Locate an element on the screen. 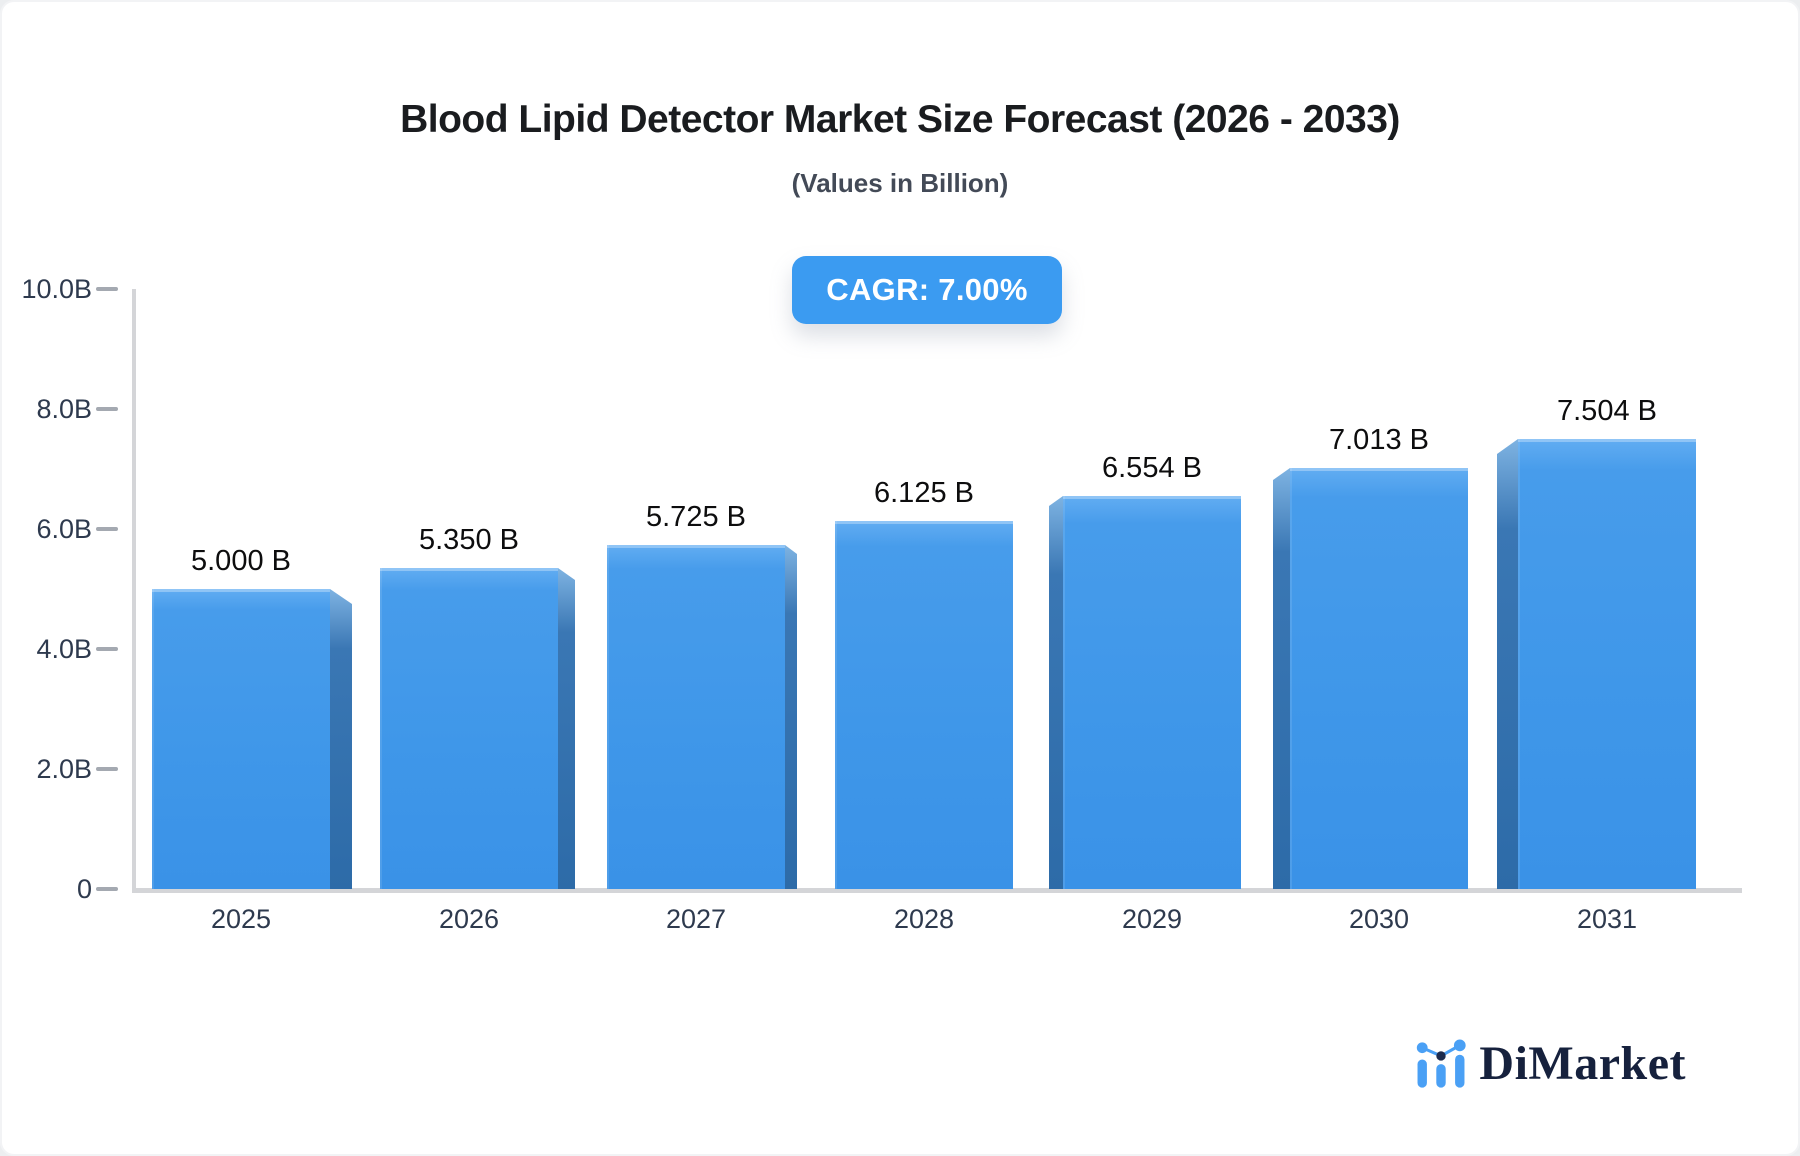  cagr-badge: CAGR: 7.00% is located at coordinates (927, 290).